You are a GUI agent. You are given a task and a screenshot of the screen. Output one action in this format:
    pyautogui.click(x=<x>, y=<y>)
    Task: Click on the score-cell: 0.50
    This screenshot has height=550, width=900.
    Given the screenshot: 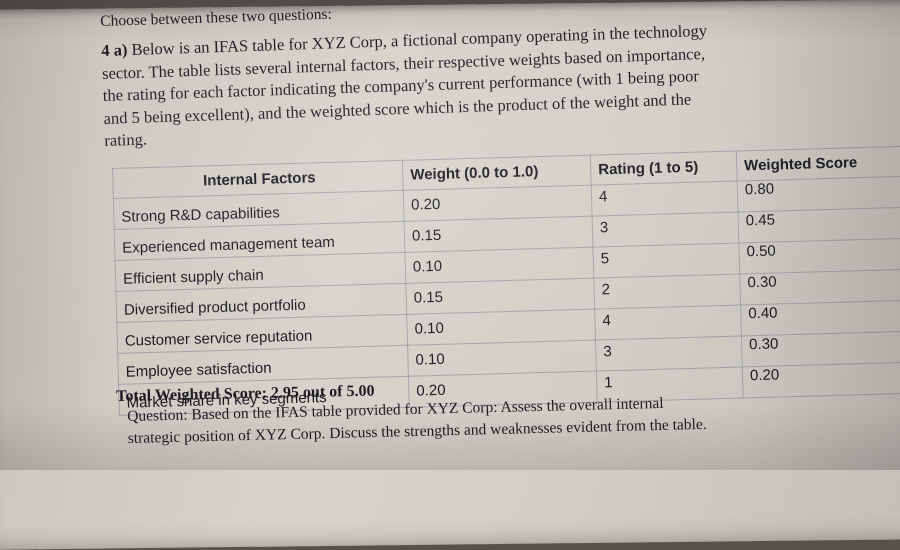 What is the action you would take?
    pyautogui.click(x=819, y=256)
    